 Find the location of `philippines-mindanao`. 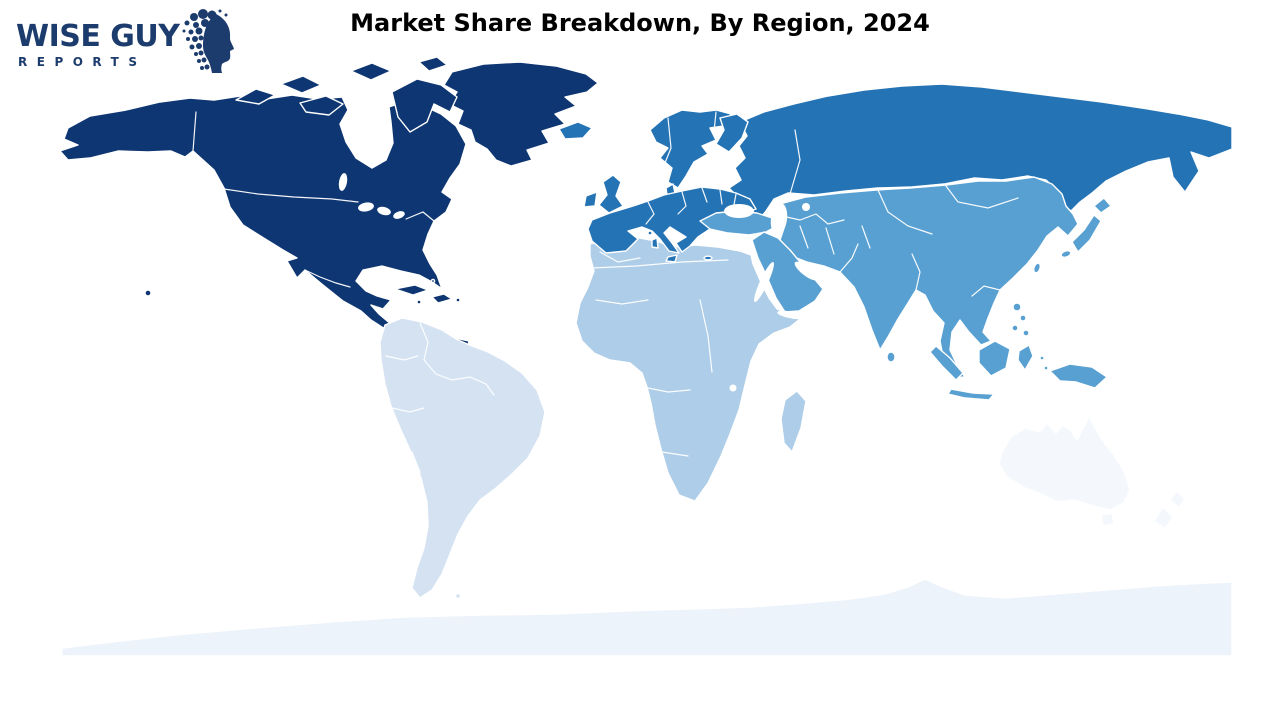

philippines-mindanao is located at coordinates (1026, 333).